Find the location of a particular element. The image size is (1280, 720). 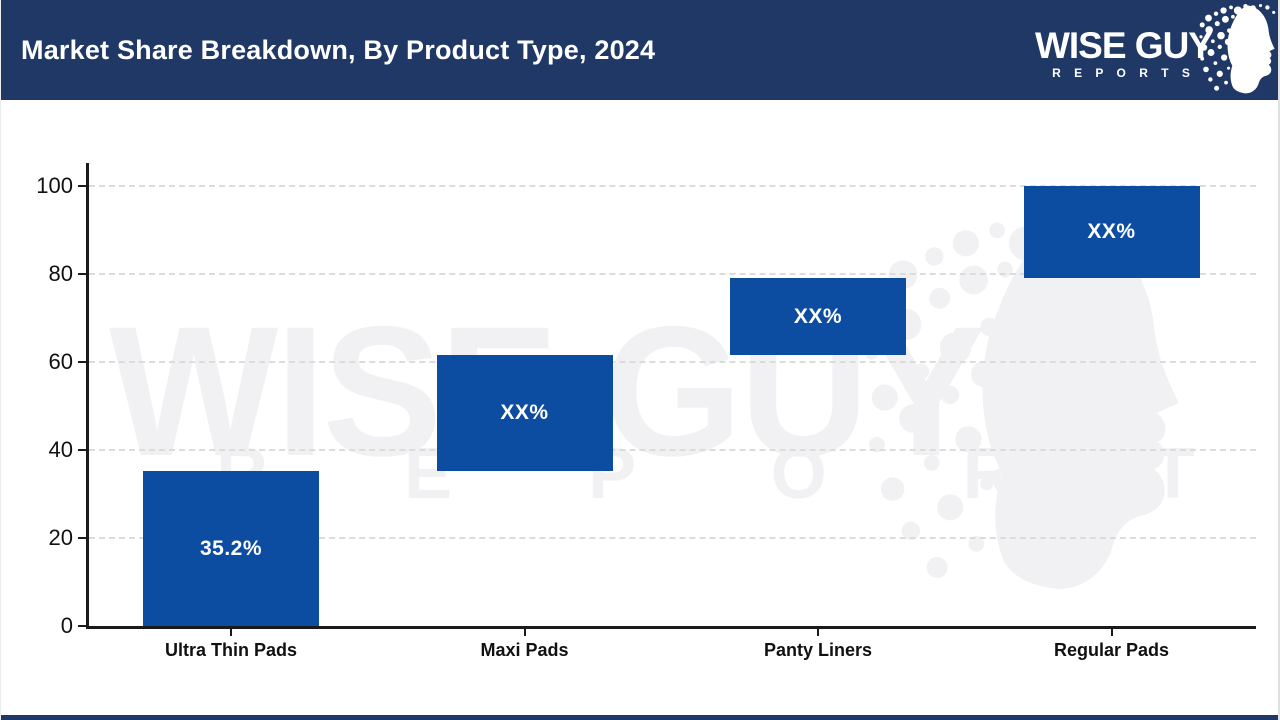

y-axis-line is located at coordinates (87, 396).